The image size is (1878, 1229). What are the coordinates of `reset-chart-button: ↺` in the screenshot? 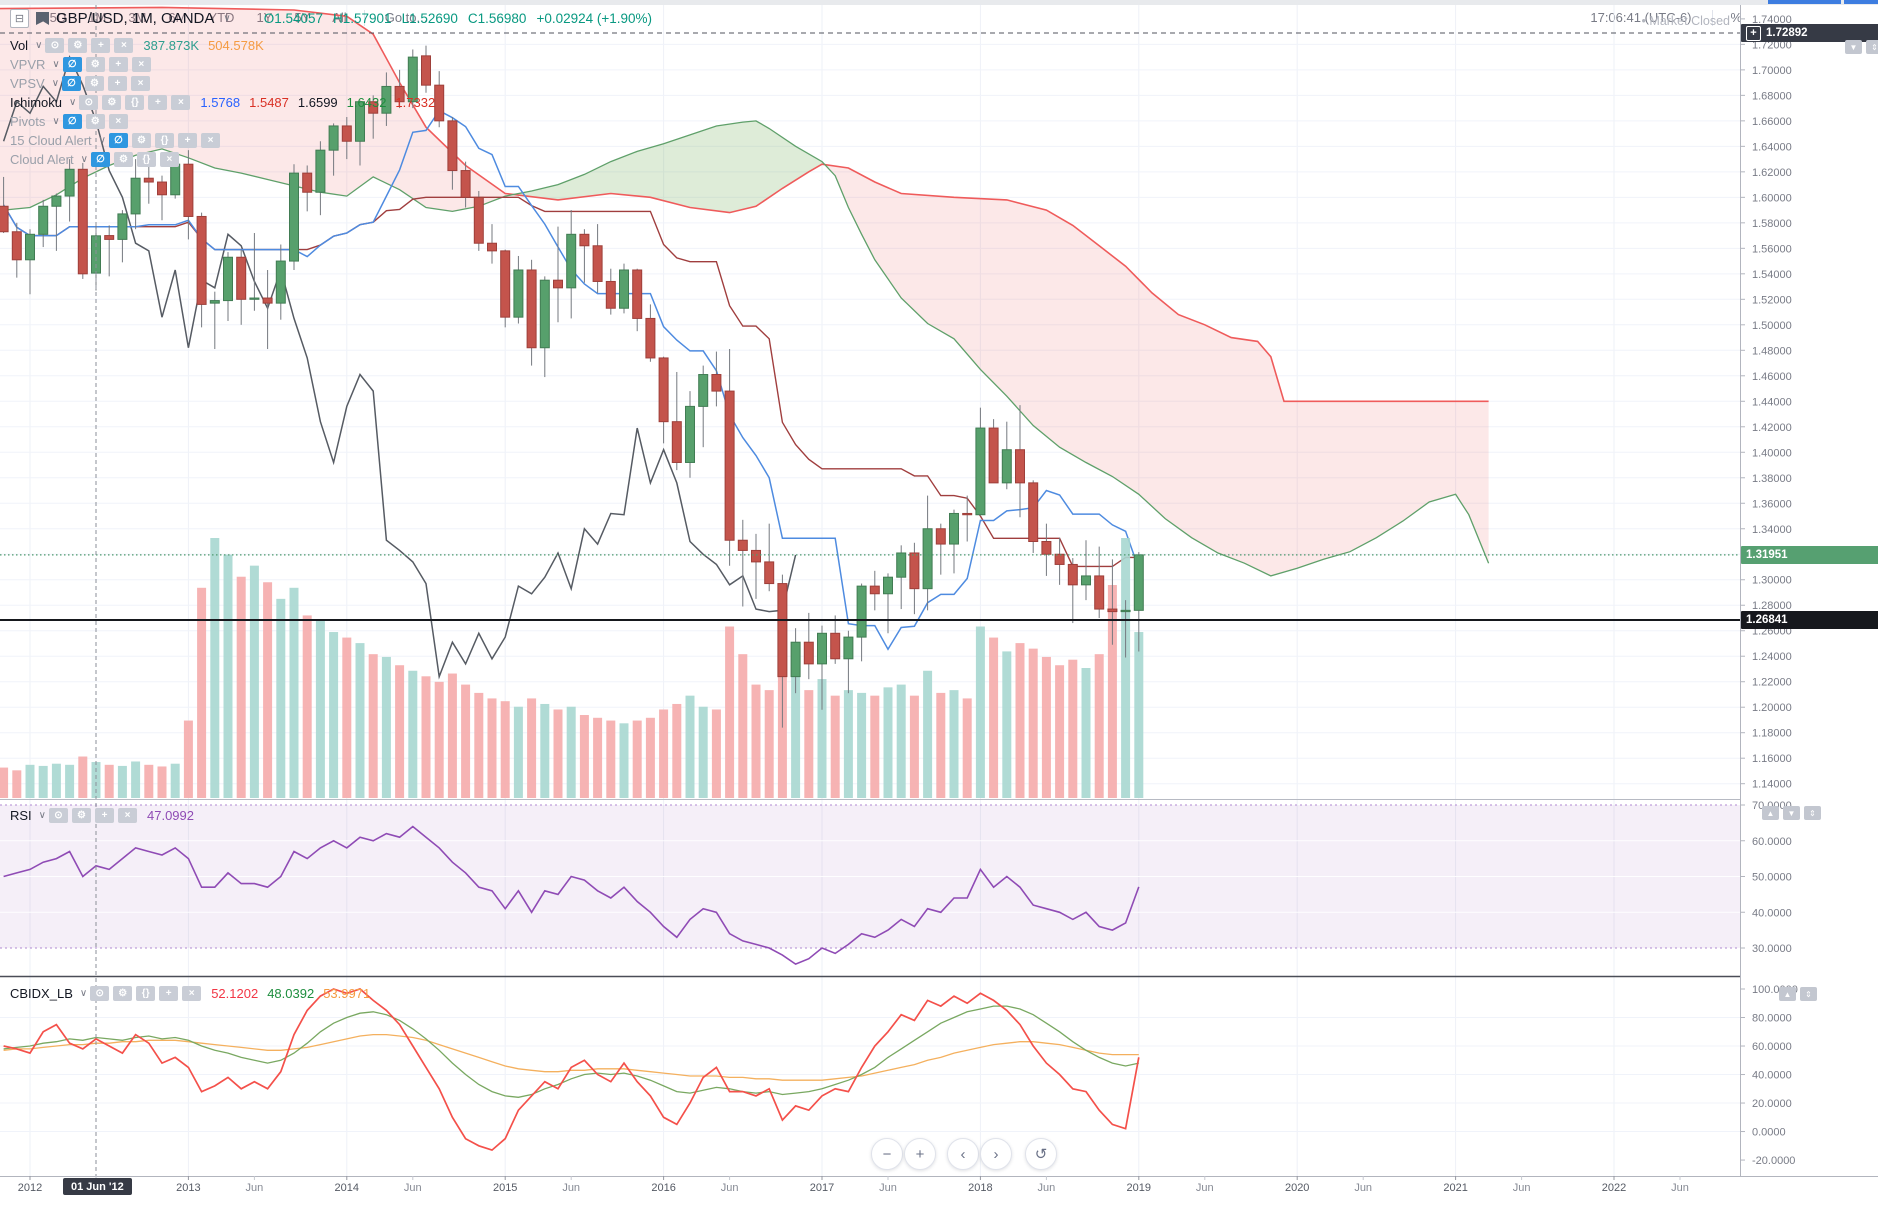 It's located at (1041, 1154).